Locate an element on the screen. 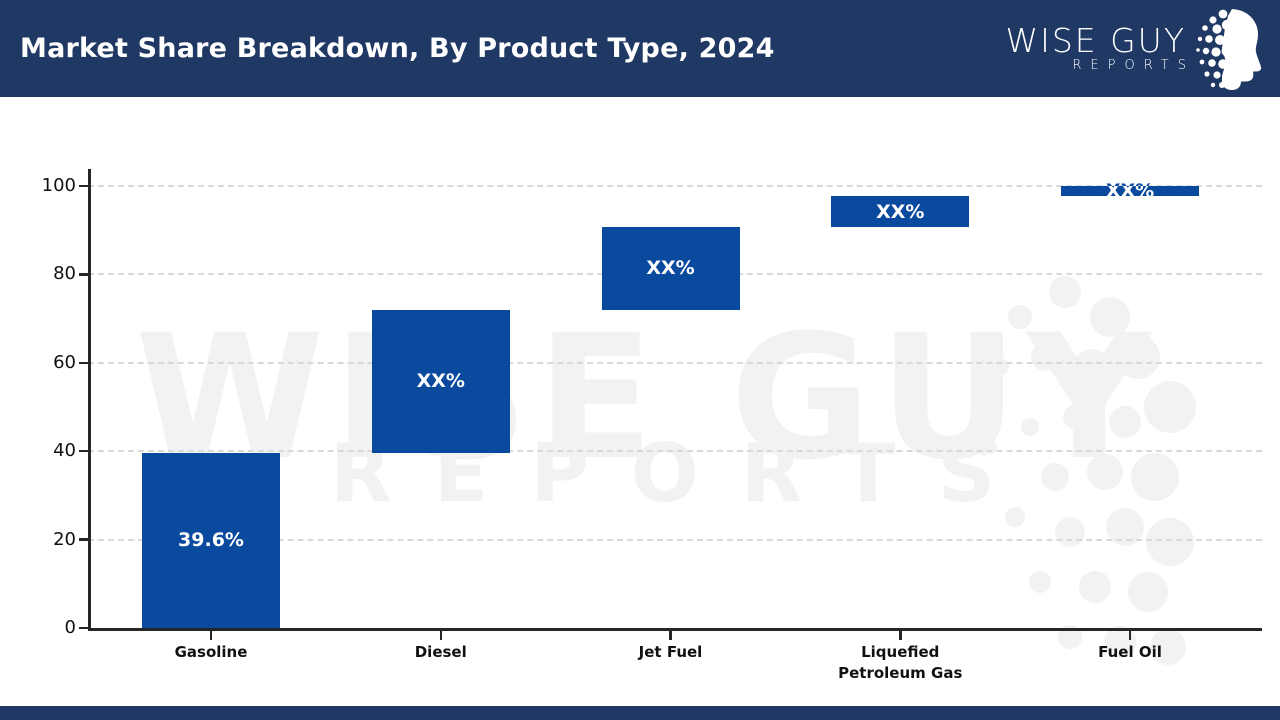  y-tick-label-100: 100 is located at coordinates (58, 185).